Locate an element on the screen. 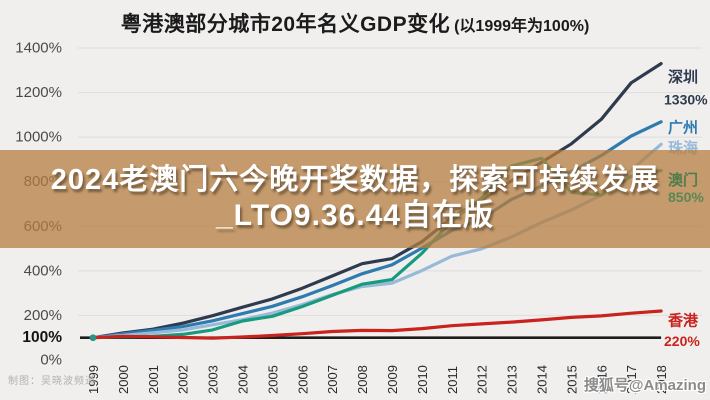 Image resolution: width=710 pixels, height=400 pixels. x-axis-label-2013: 2013 is located at coordinates (512, 379).